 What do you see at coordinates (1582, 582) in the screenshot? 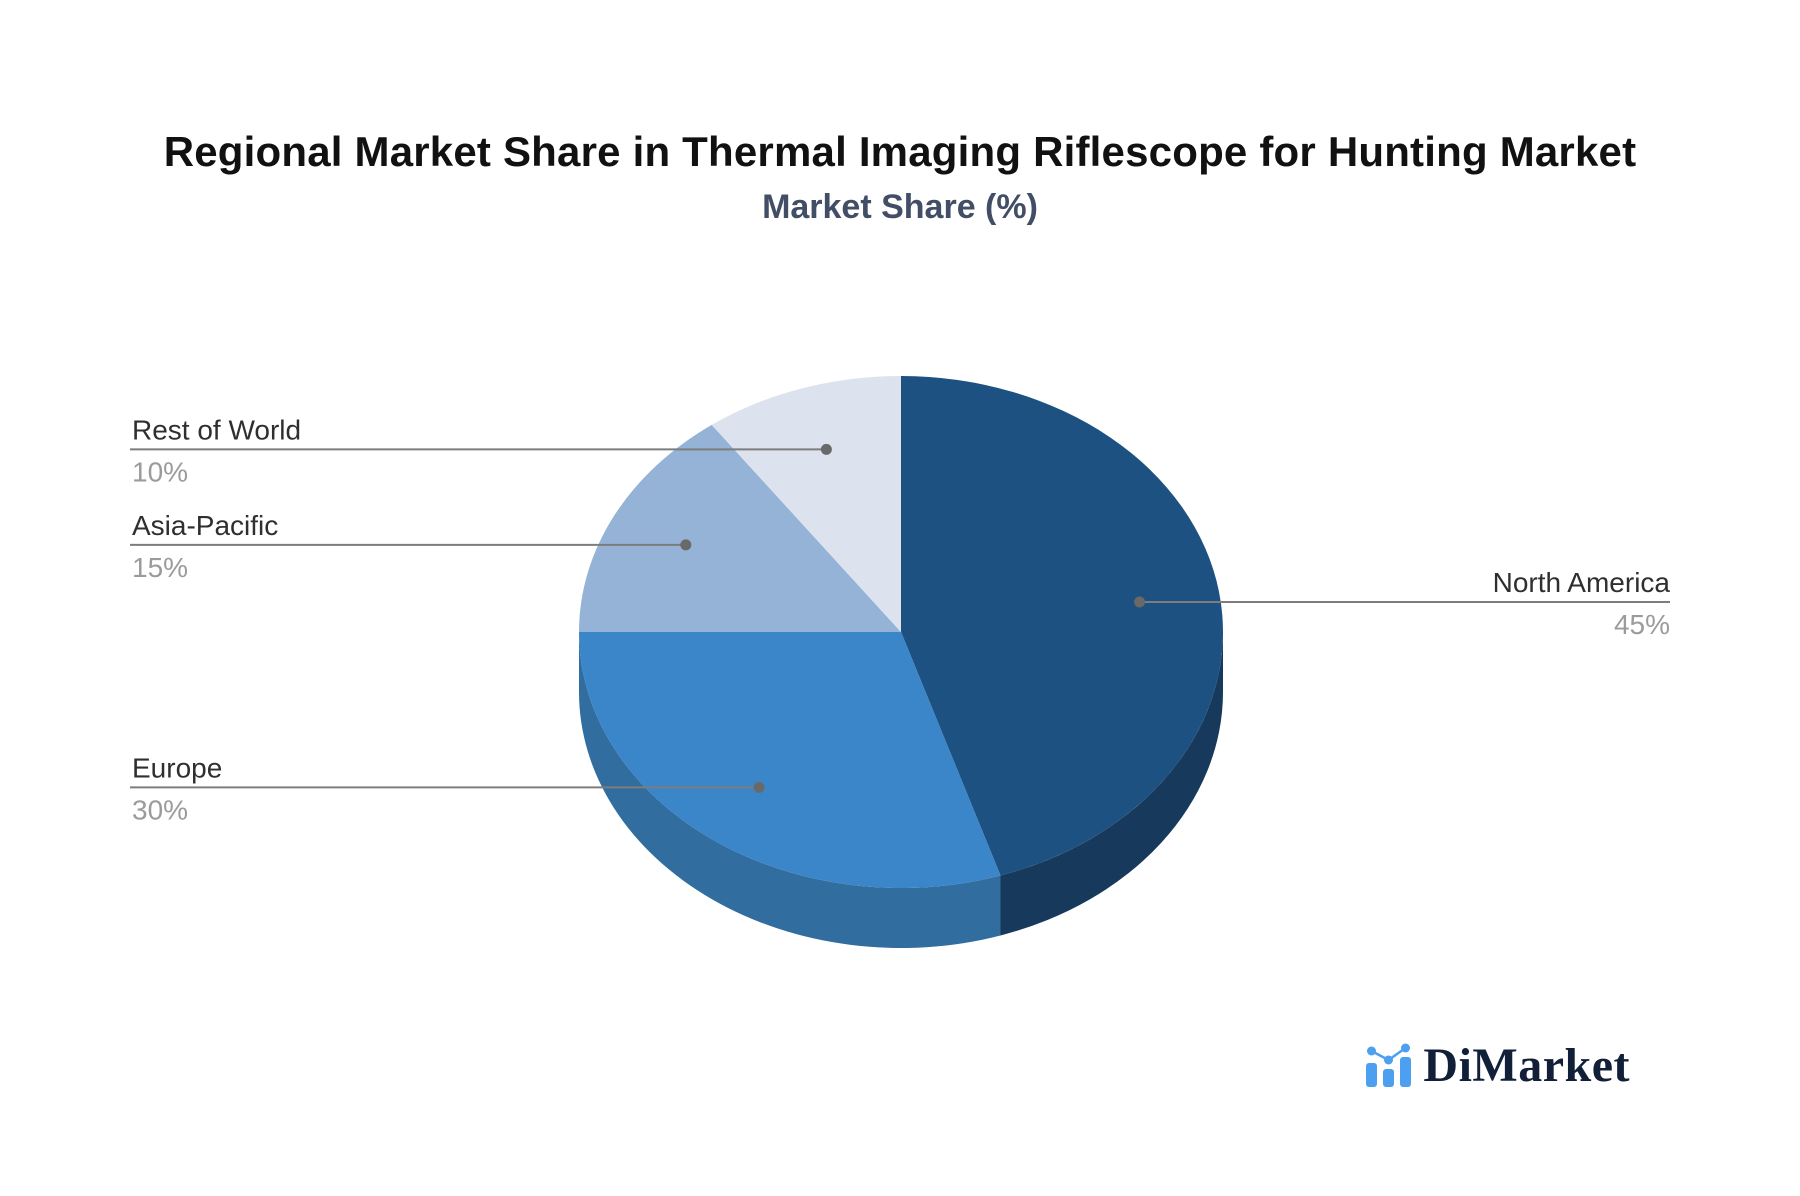
I see `slice-label: North America` at bounding box center [1582, 582].